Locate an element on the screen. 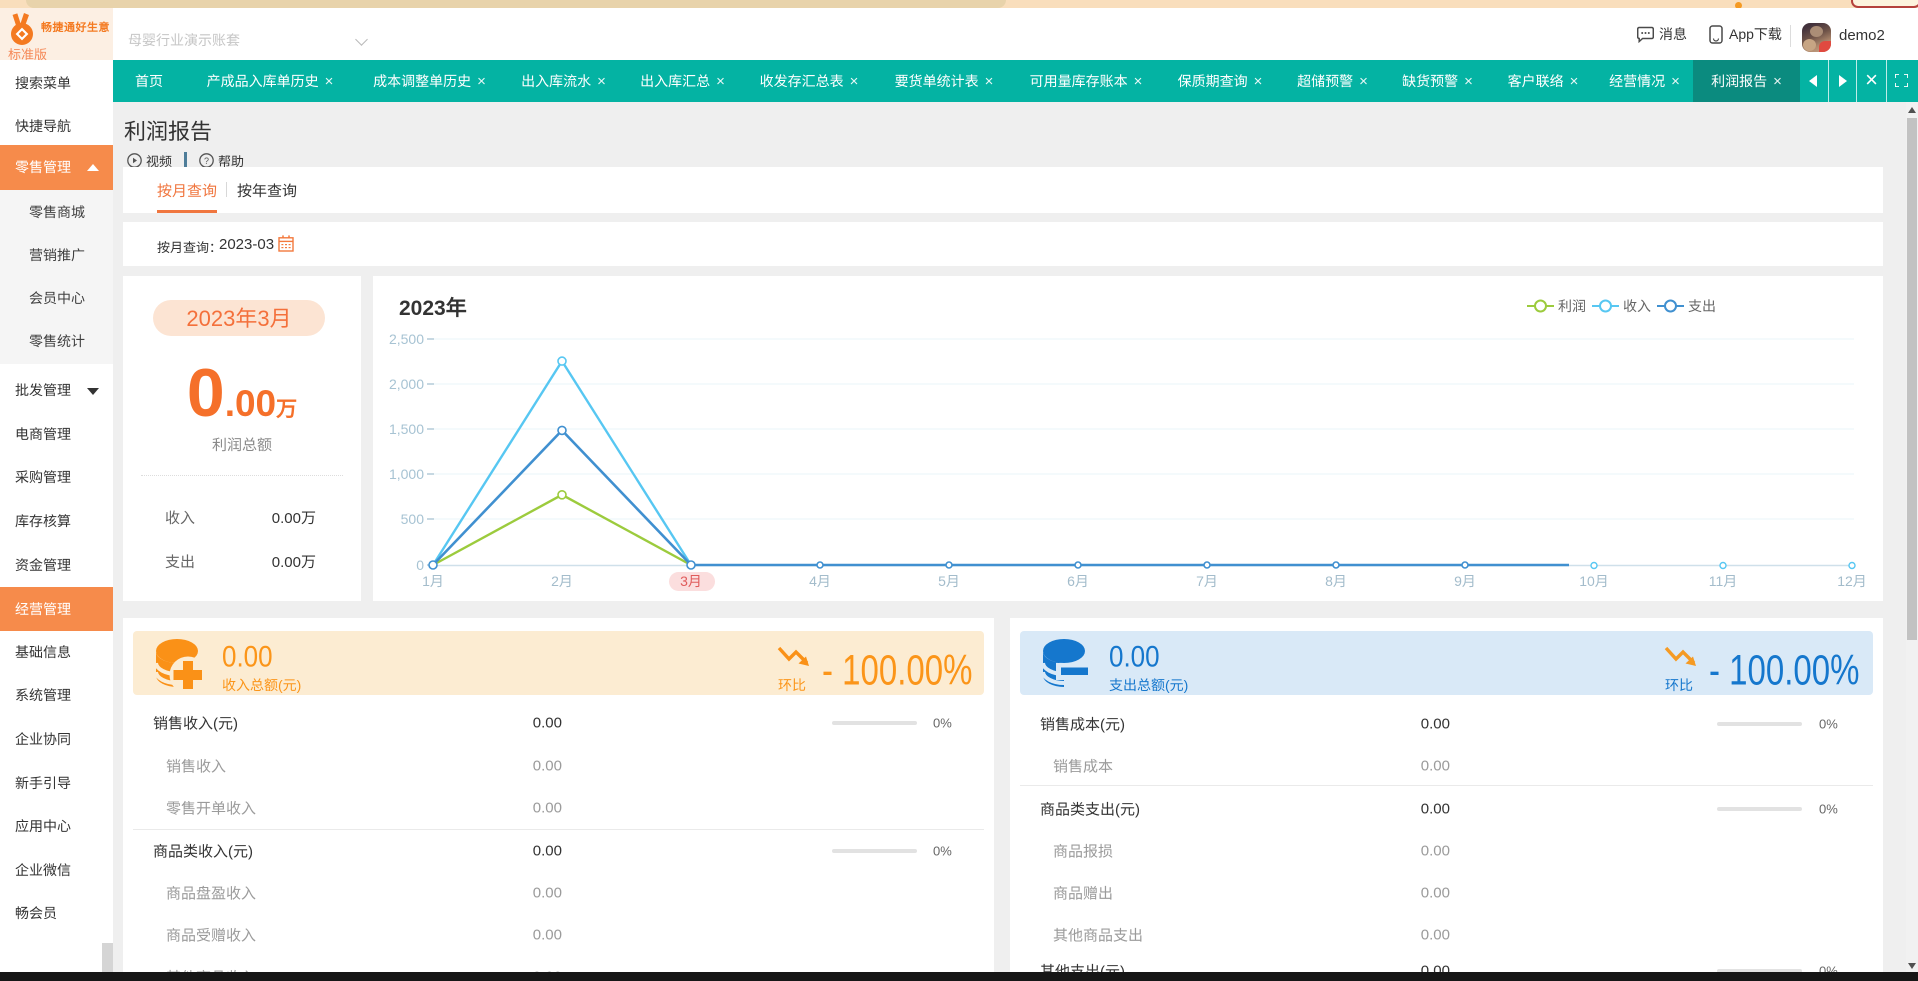  svg-text: 10月 is located at coordinates (1594, 581).